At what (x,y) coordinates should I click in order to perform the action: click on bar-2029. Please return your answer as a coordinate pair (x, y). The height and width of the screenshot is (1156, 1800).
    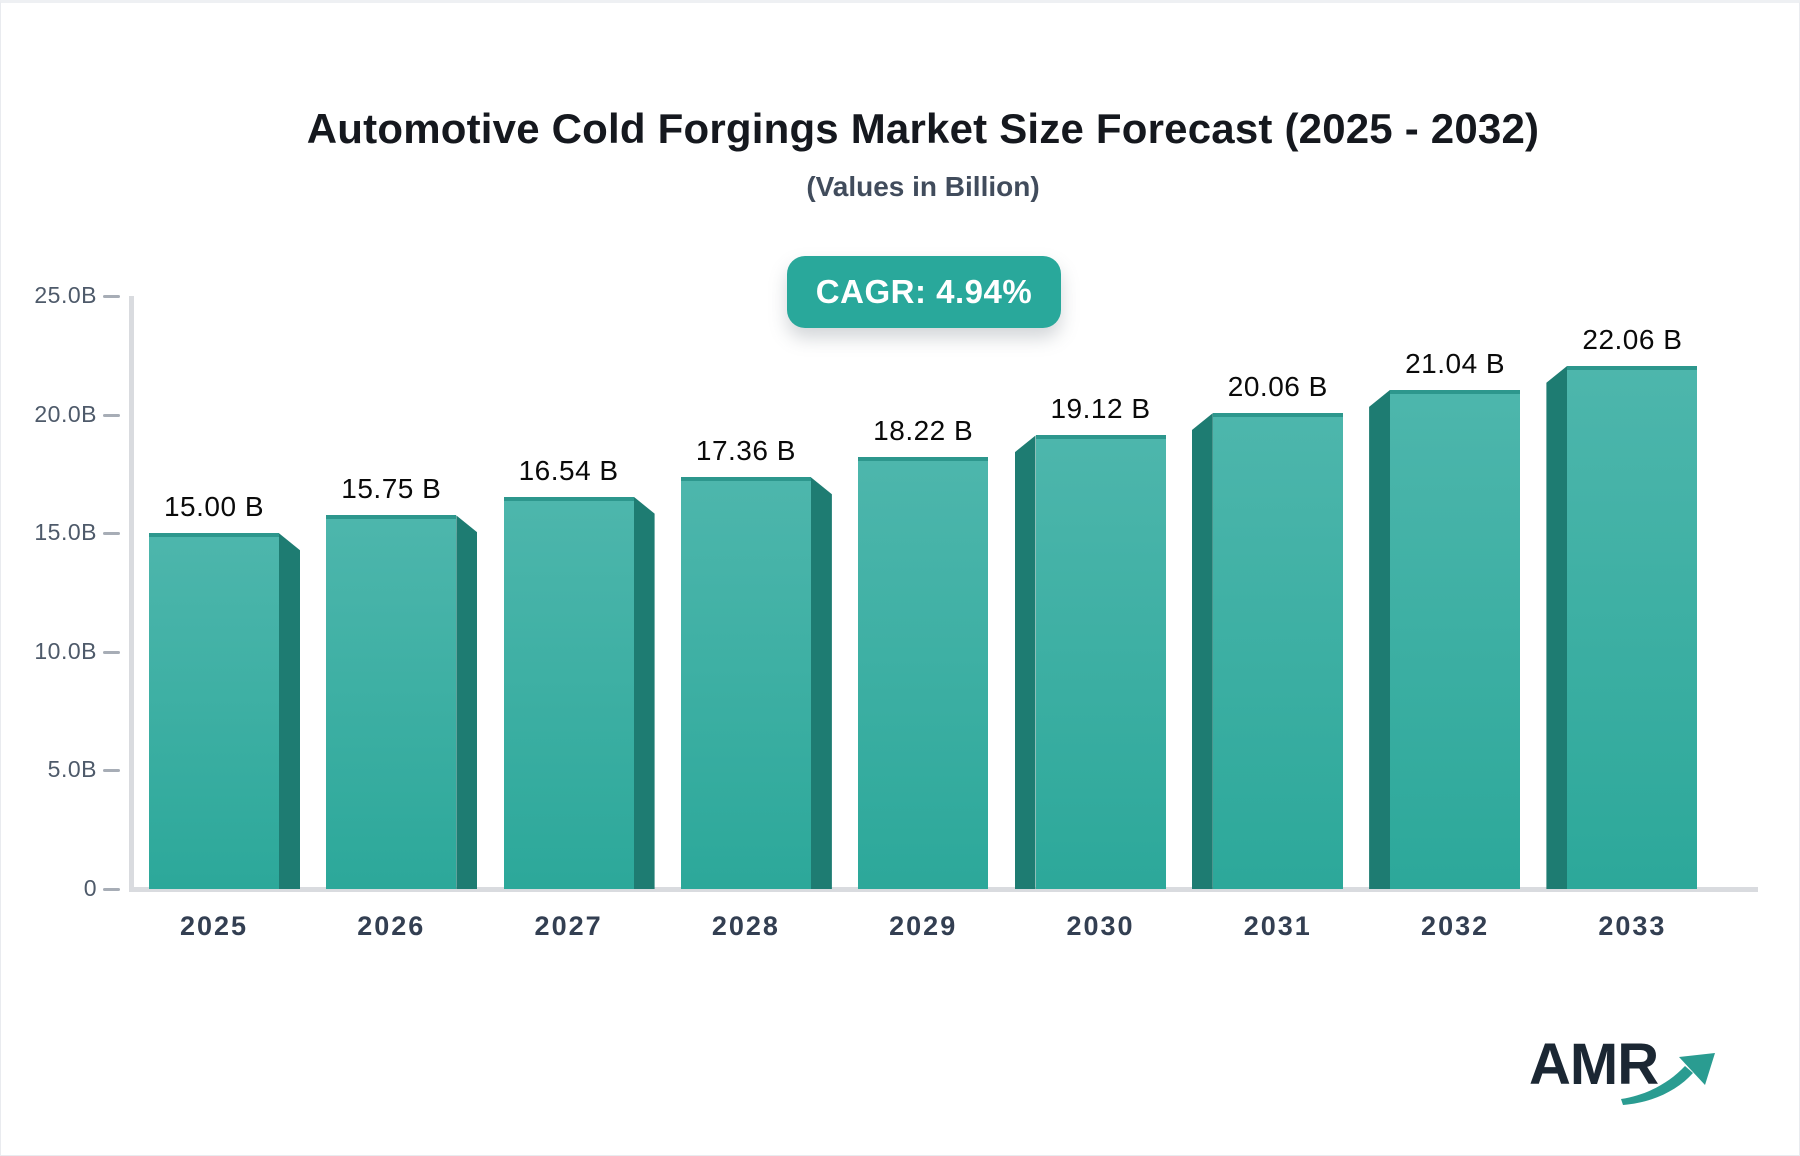
    Looking at the image, I should click on (923, 672).